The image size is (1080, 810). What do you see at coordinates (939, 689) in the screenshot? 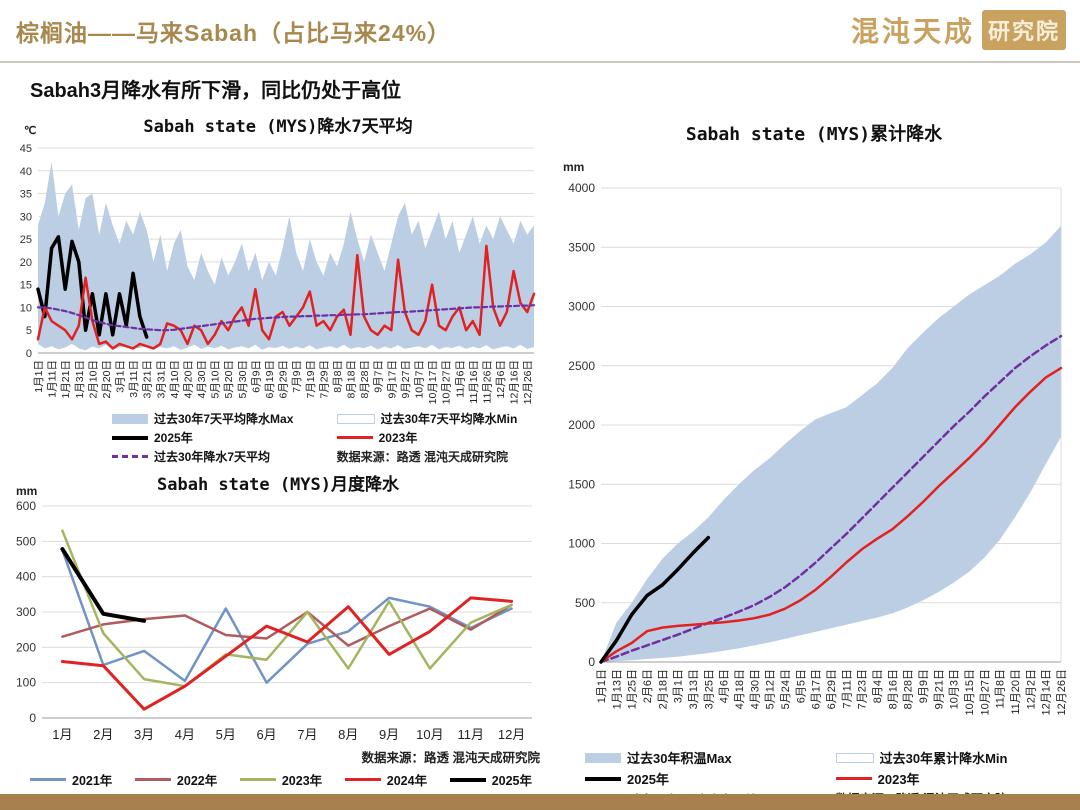
I see `x-tick-label: 9月21日` at bounding box center [939, 689].